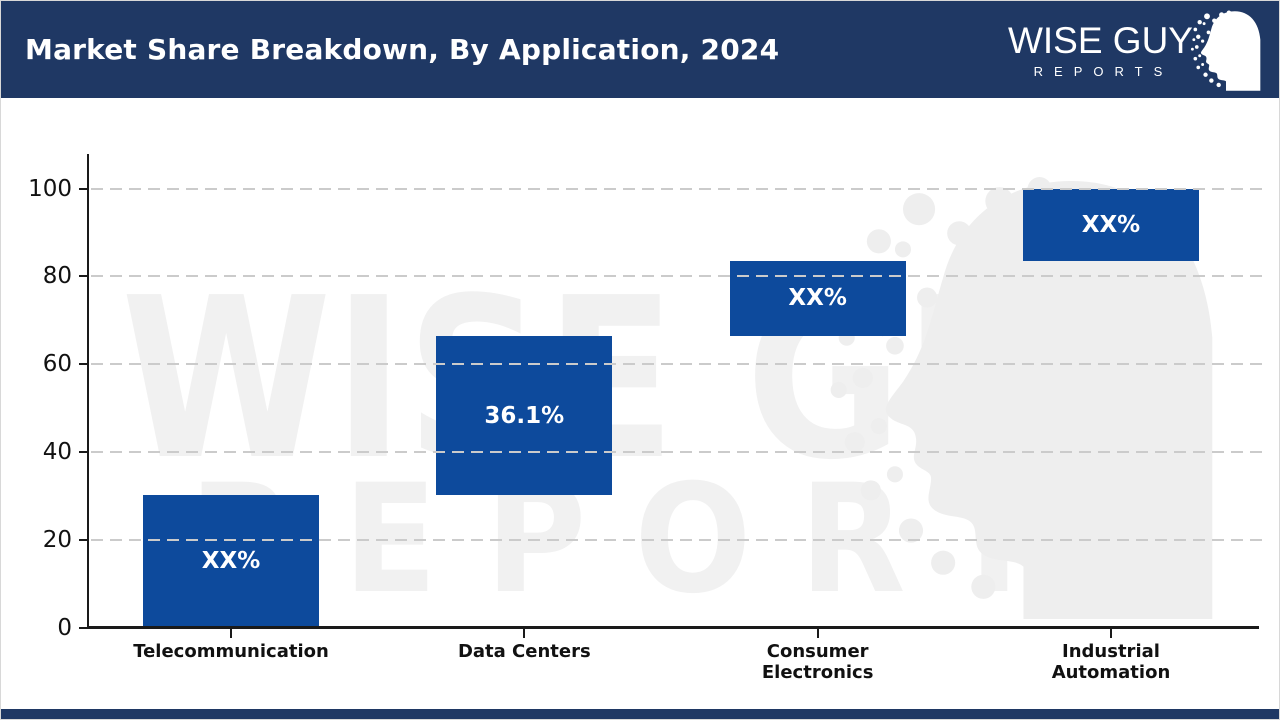 The width and height of the screenshot is (1280, 720). I want to click on x-tick-mark-telecommunication, so click(231, 633).